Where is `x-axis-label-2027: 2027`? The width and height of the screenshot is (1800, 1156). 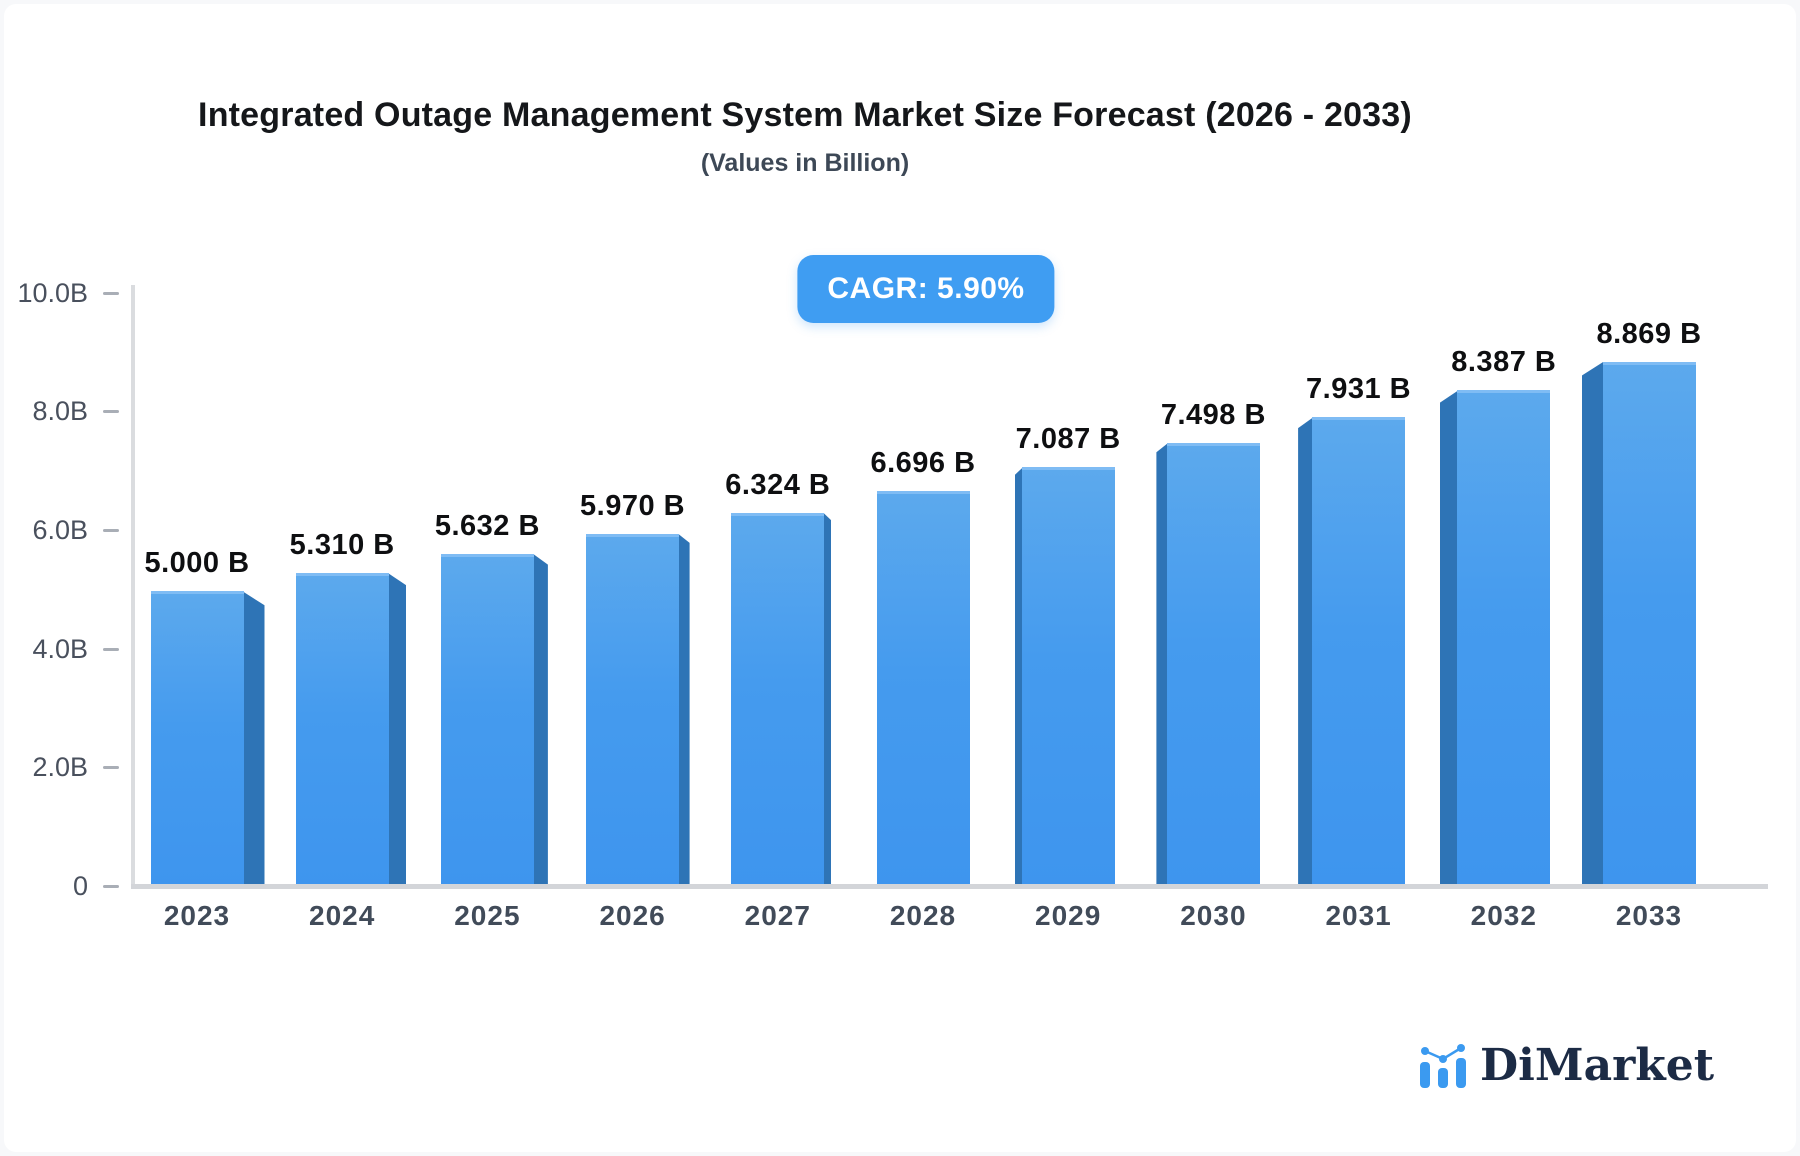
x-axis-label-2027: 2027 is located at coordinates (777, 915).